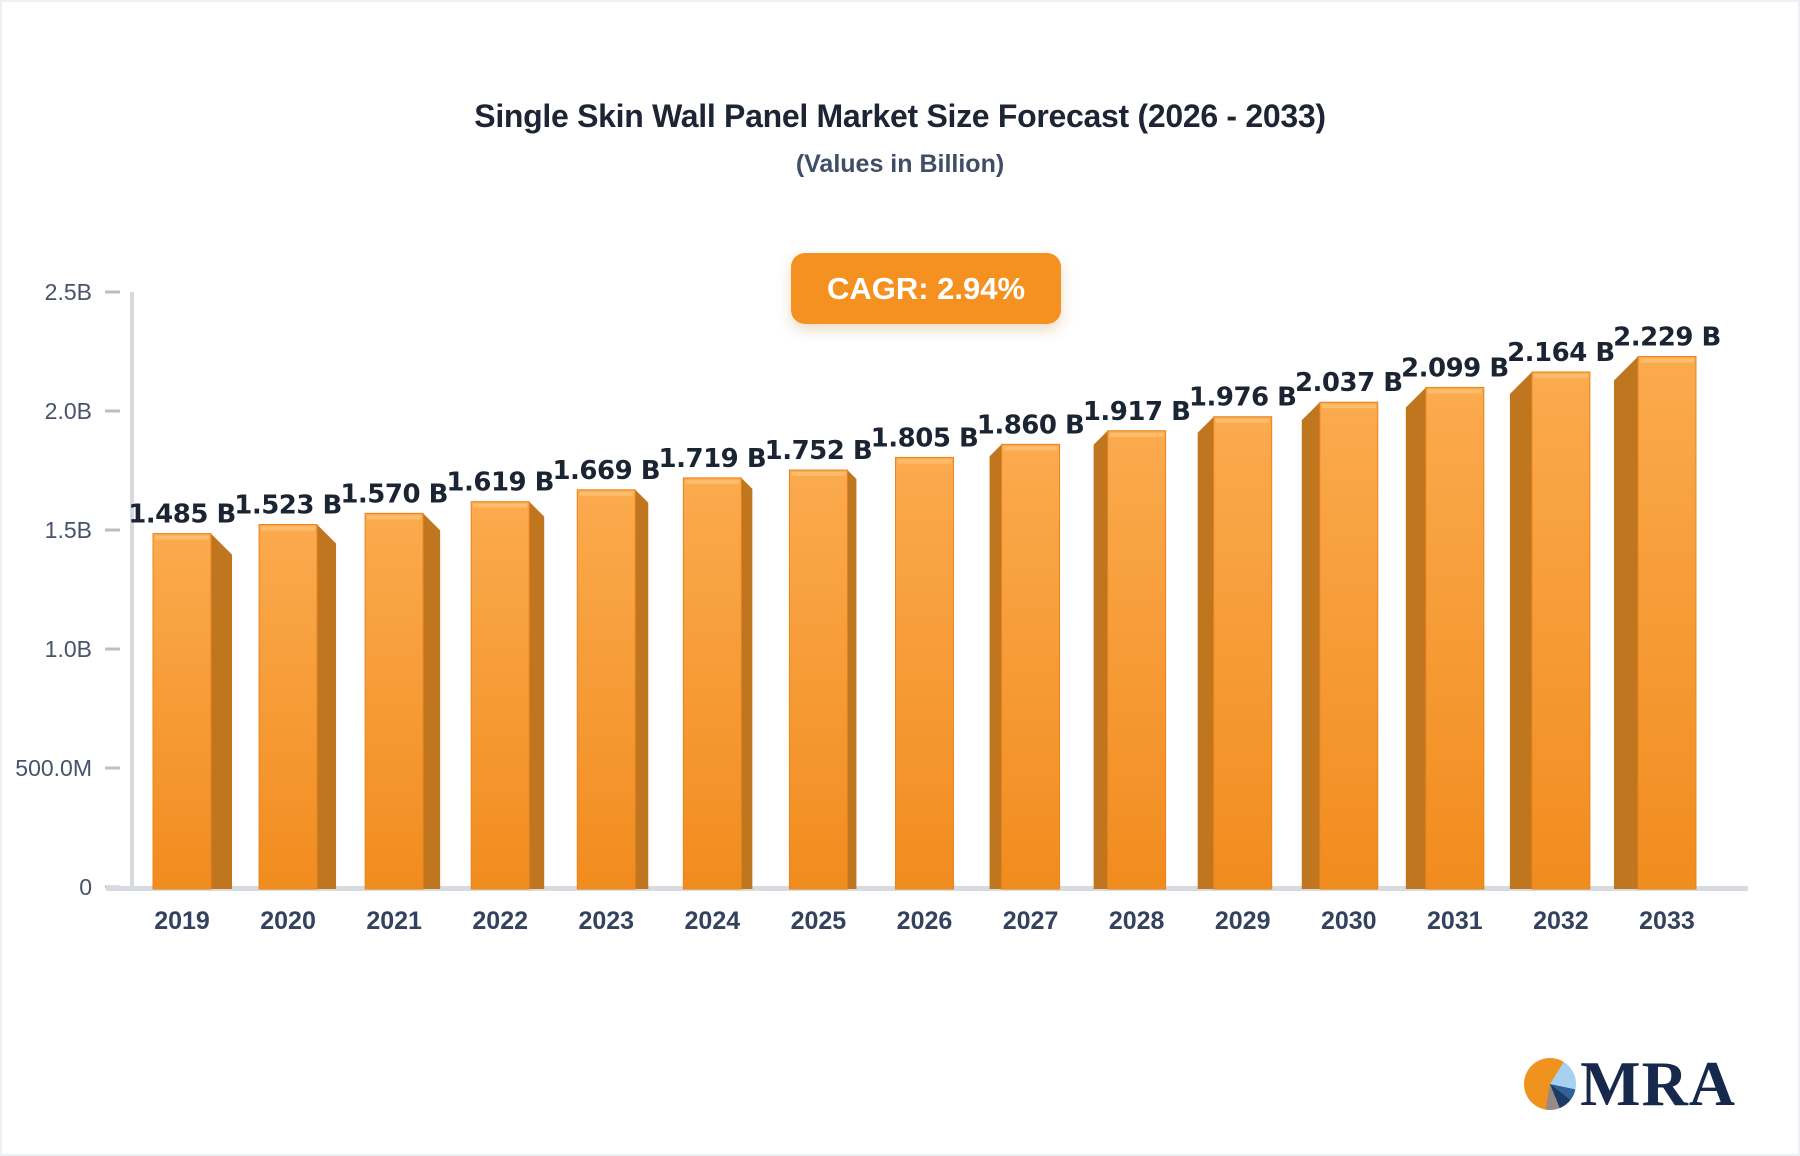  I want to click on bar-value-label-2023: 1.669 B, so click(606, 471).